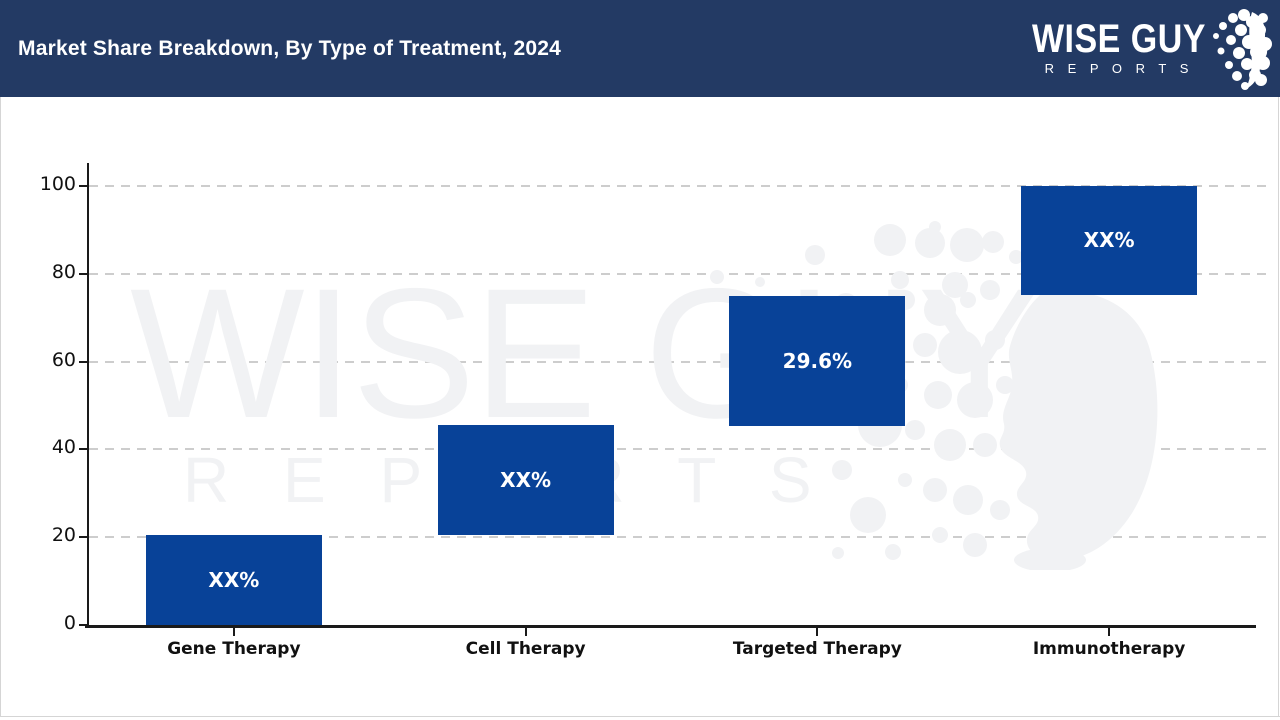 The height and width of the screenshot is (720, 1280). I want to click on y-tick-label: 80, so click(63, 271).